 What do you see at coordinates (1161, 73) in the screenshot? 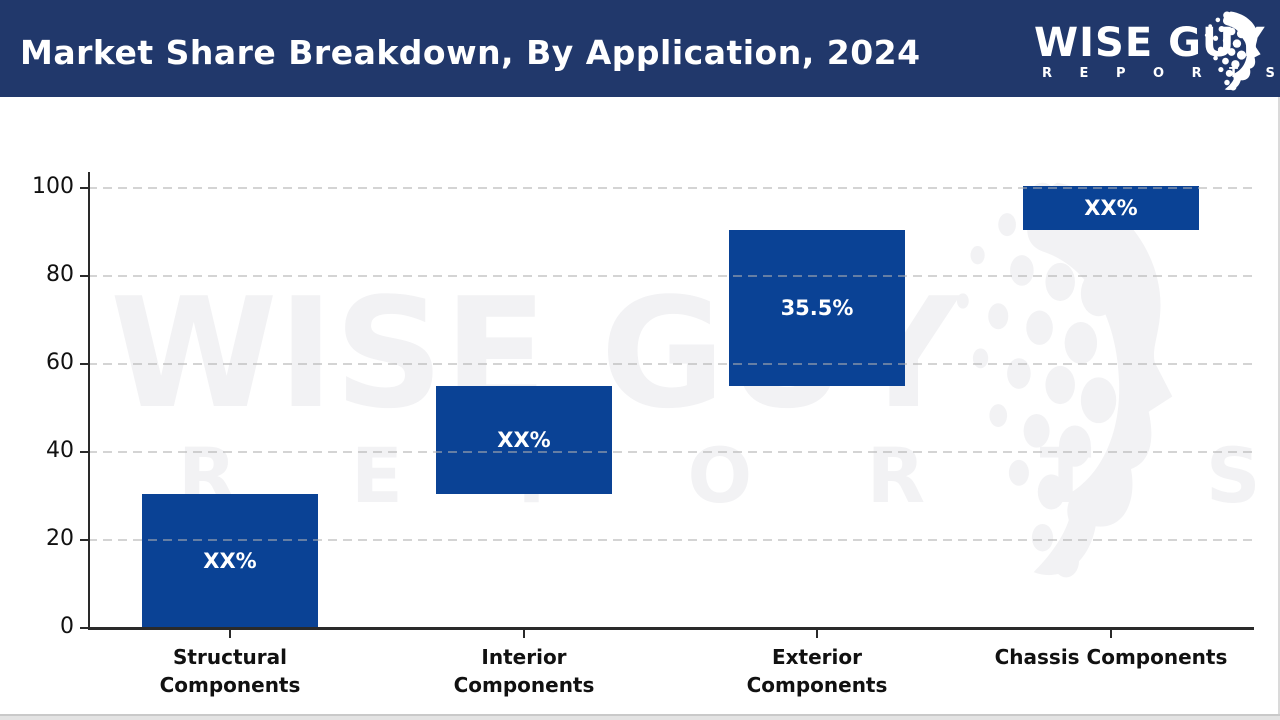
I see `logo-subtext: R E P O R T S` at bounding box center [1161, 73].